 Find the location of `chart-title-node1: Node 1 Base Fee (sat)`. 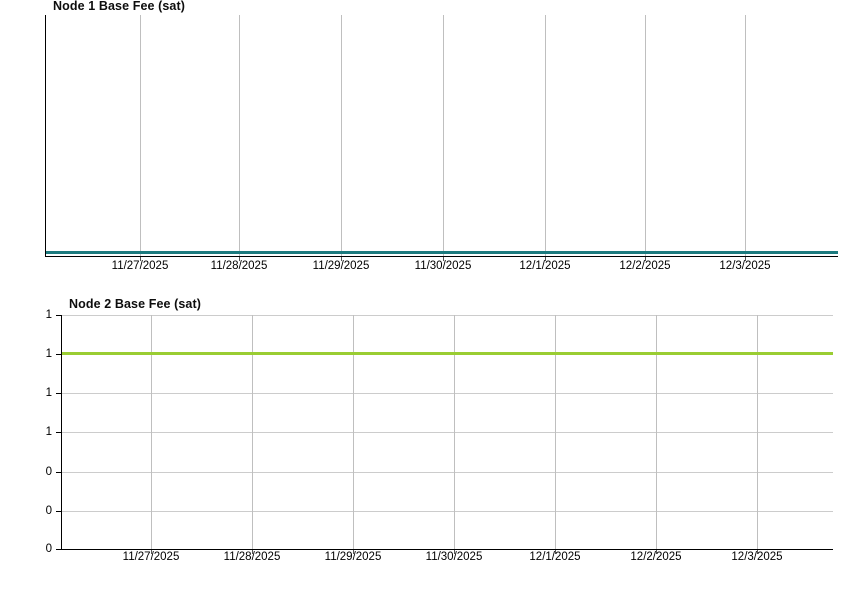

chart-title-node1: Node 1 Base Fee (sat) is located at coordinates (119, 6).